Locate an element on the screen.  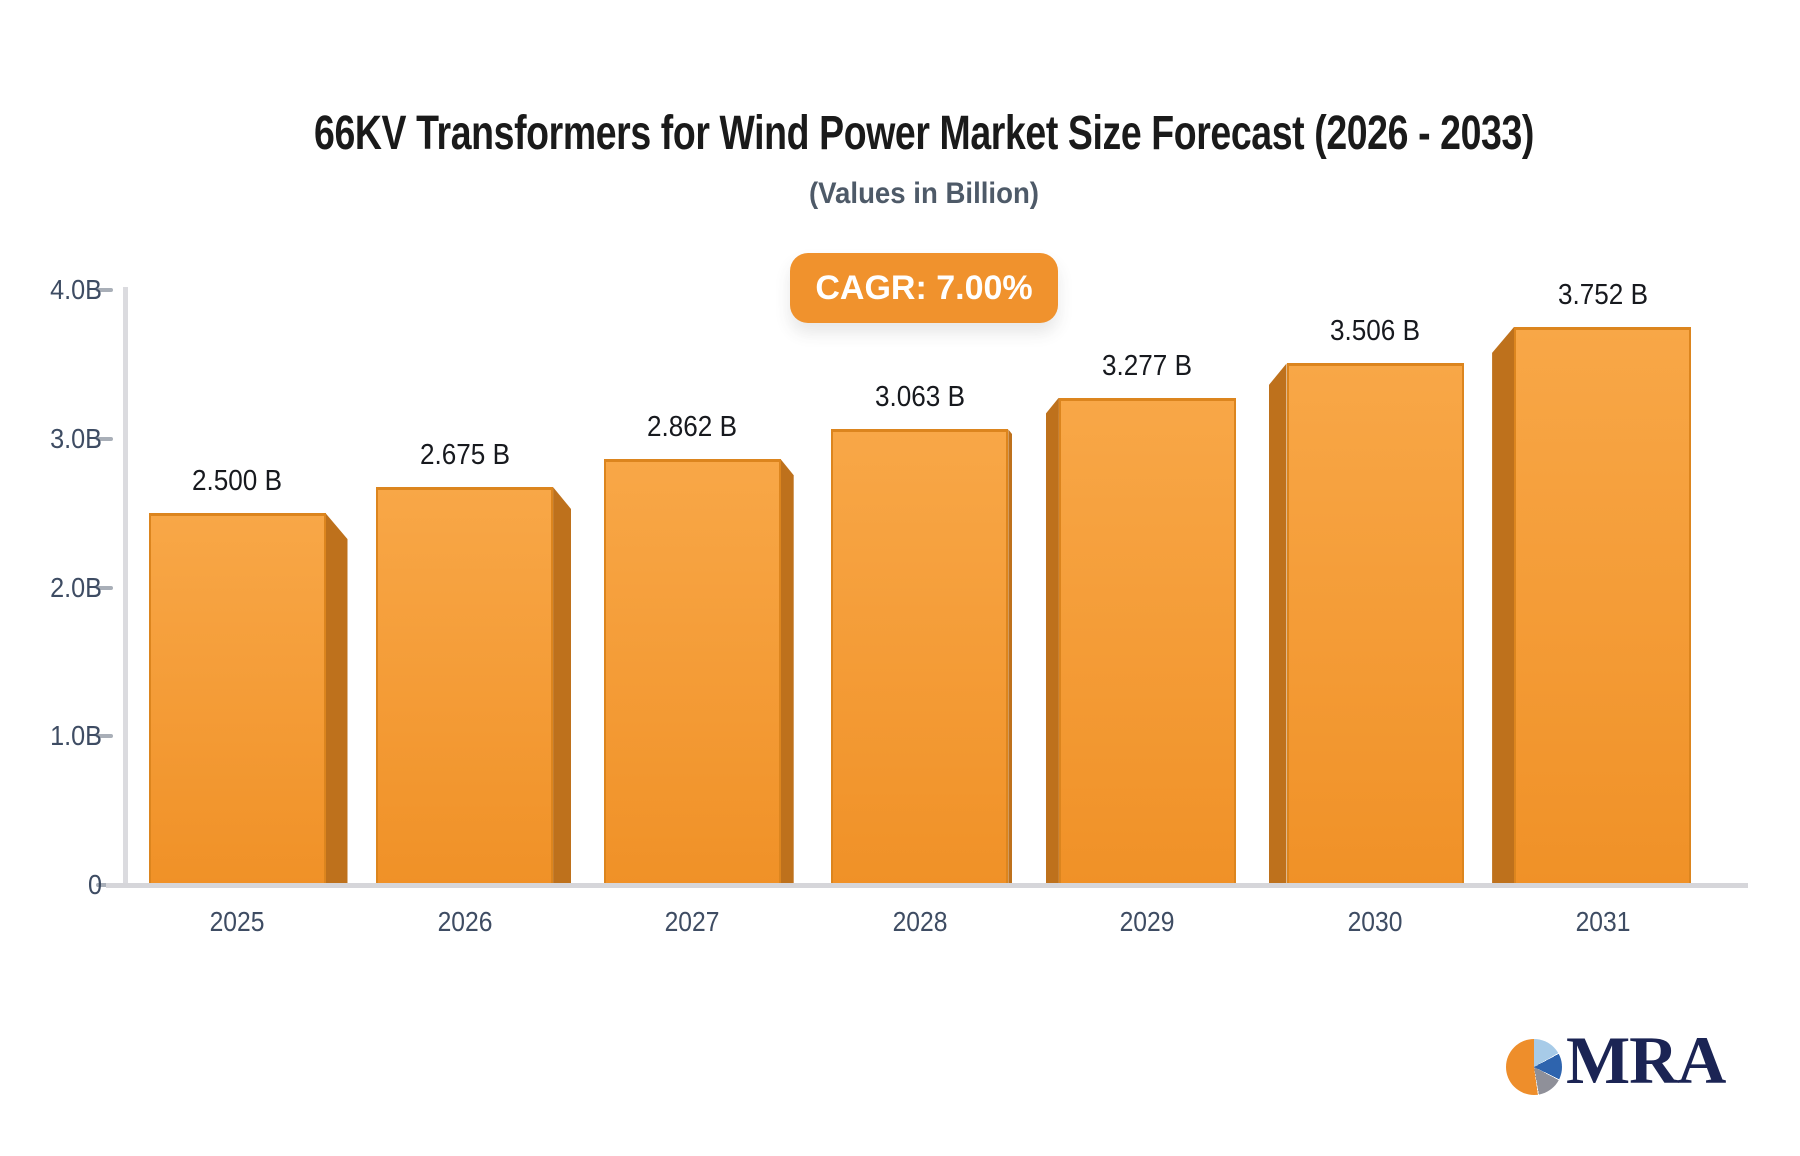
chart-subtitle: (Values in Billion) is located at coordinates (924, 193).